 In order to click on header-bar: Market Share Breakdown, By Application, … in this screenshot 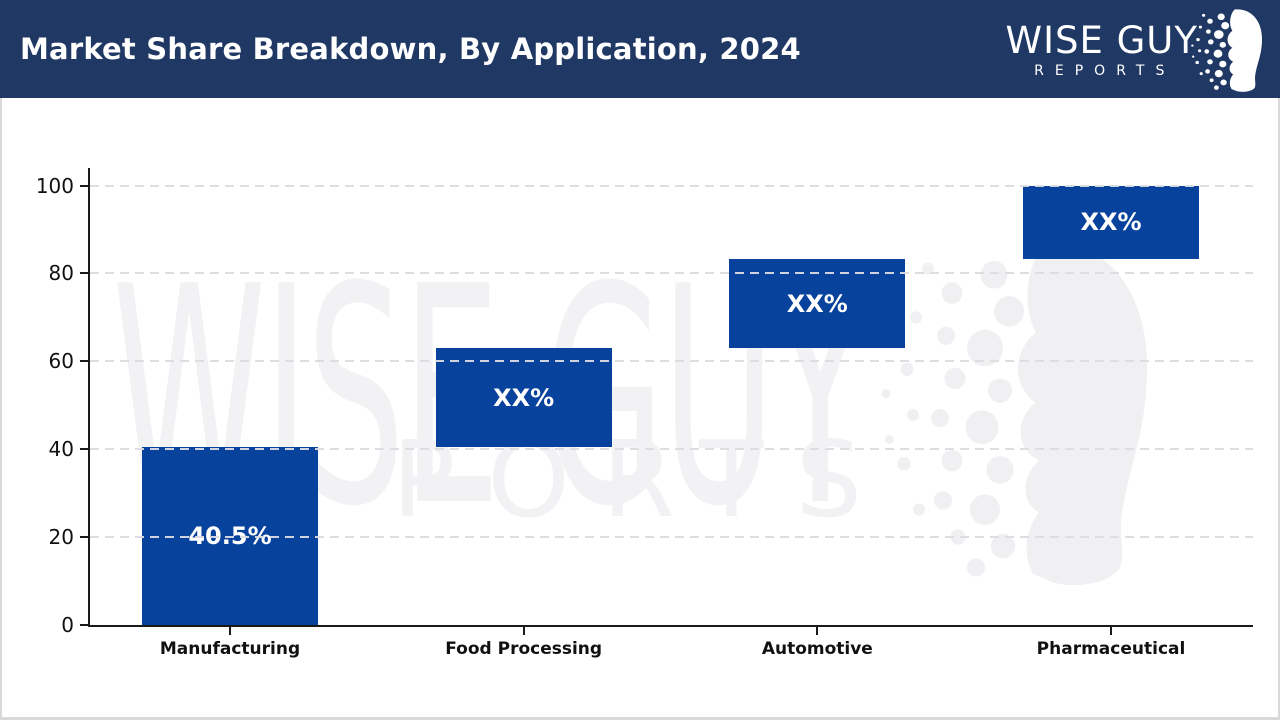, I will do `click(640, 49)`.